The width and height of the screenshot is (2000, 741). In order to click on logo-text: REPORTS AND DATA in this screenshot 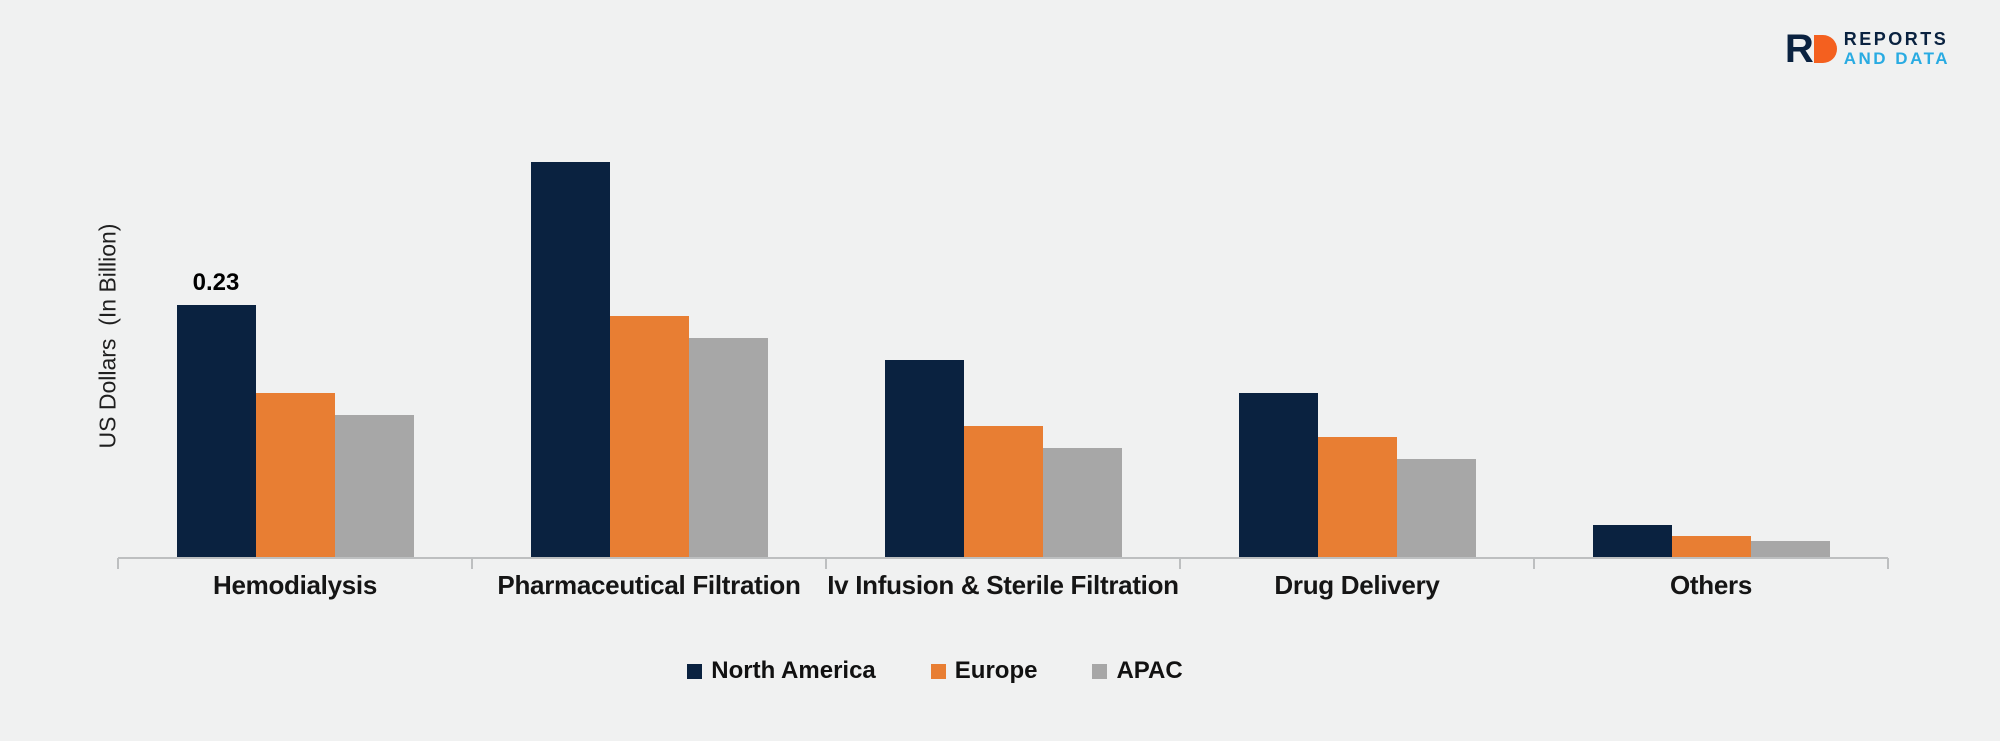, I will do `click(1897, 48)`.